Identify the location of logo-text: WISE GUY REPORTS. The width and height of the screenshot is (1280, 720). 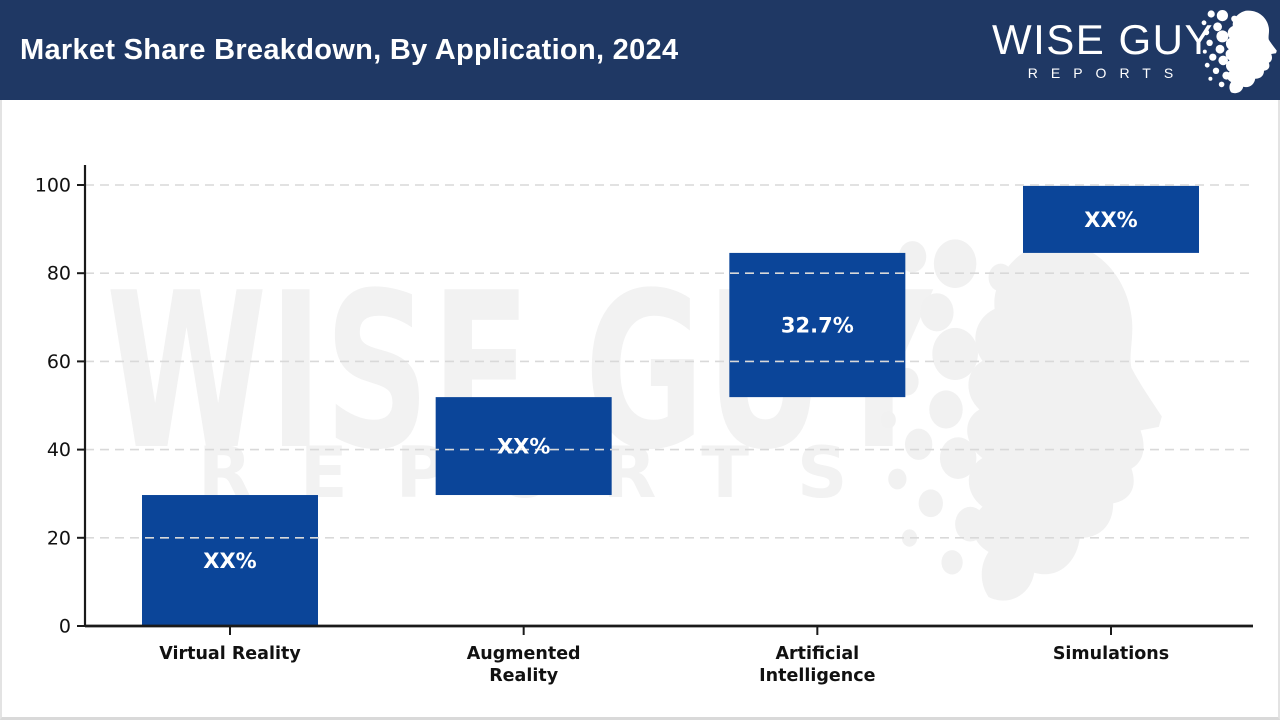
(1102, 49).